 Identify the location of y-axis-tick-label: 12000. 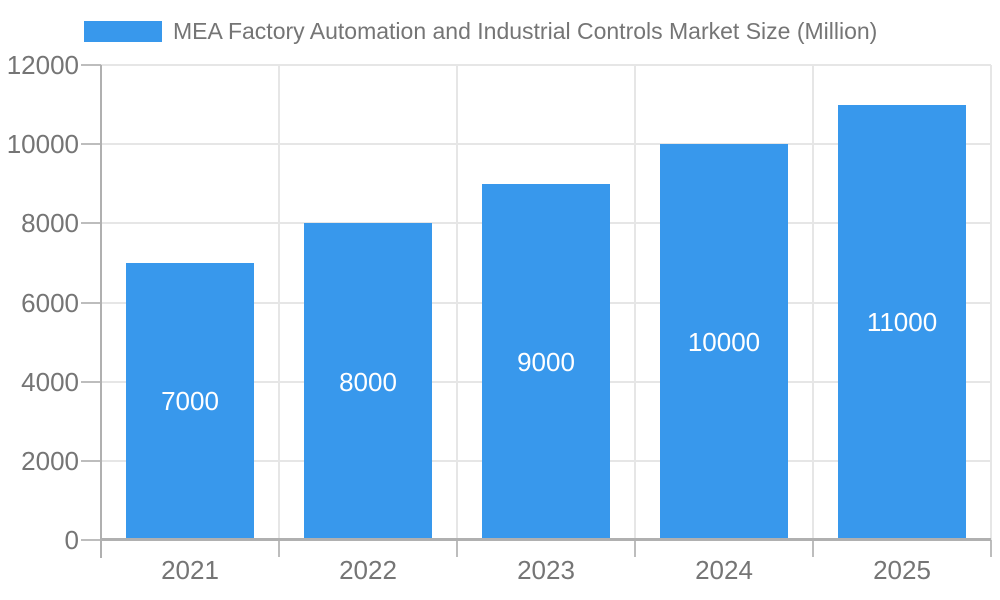
(42, 65).